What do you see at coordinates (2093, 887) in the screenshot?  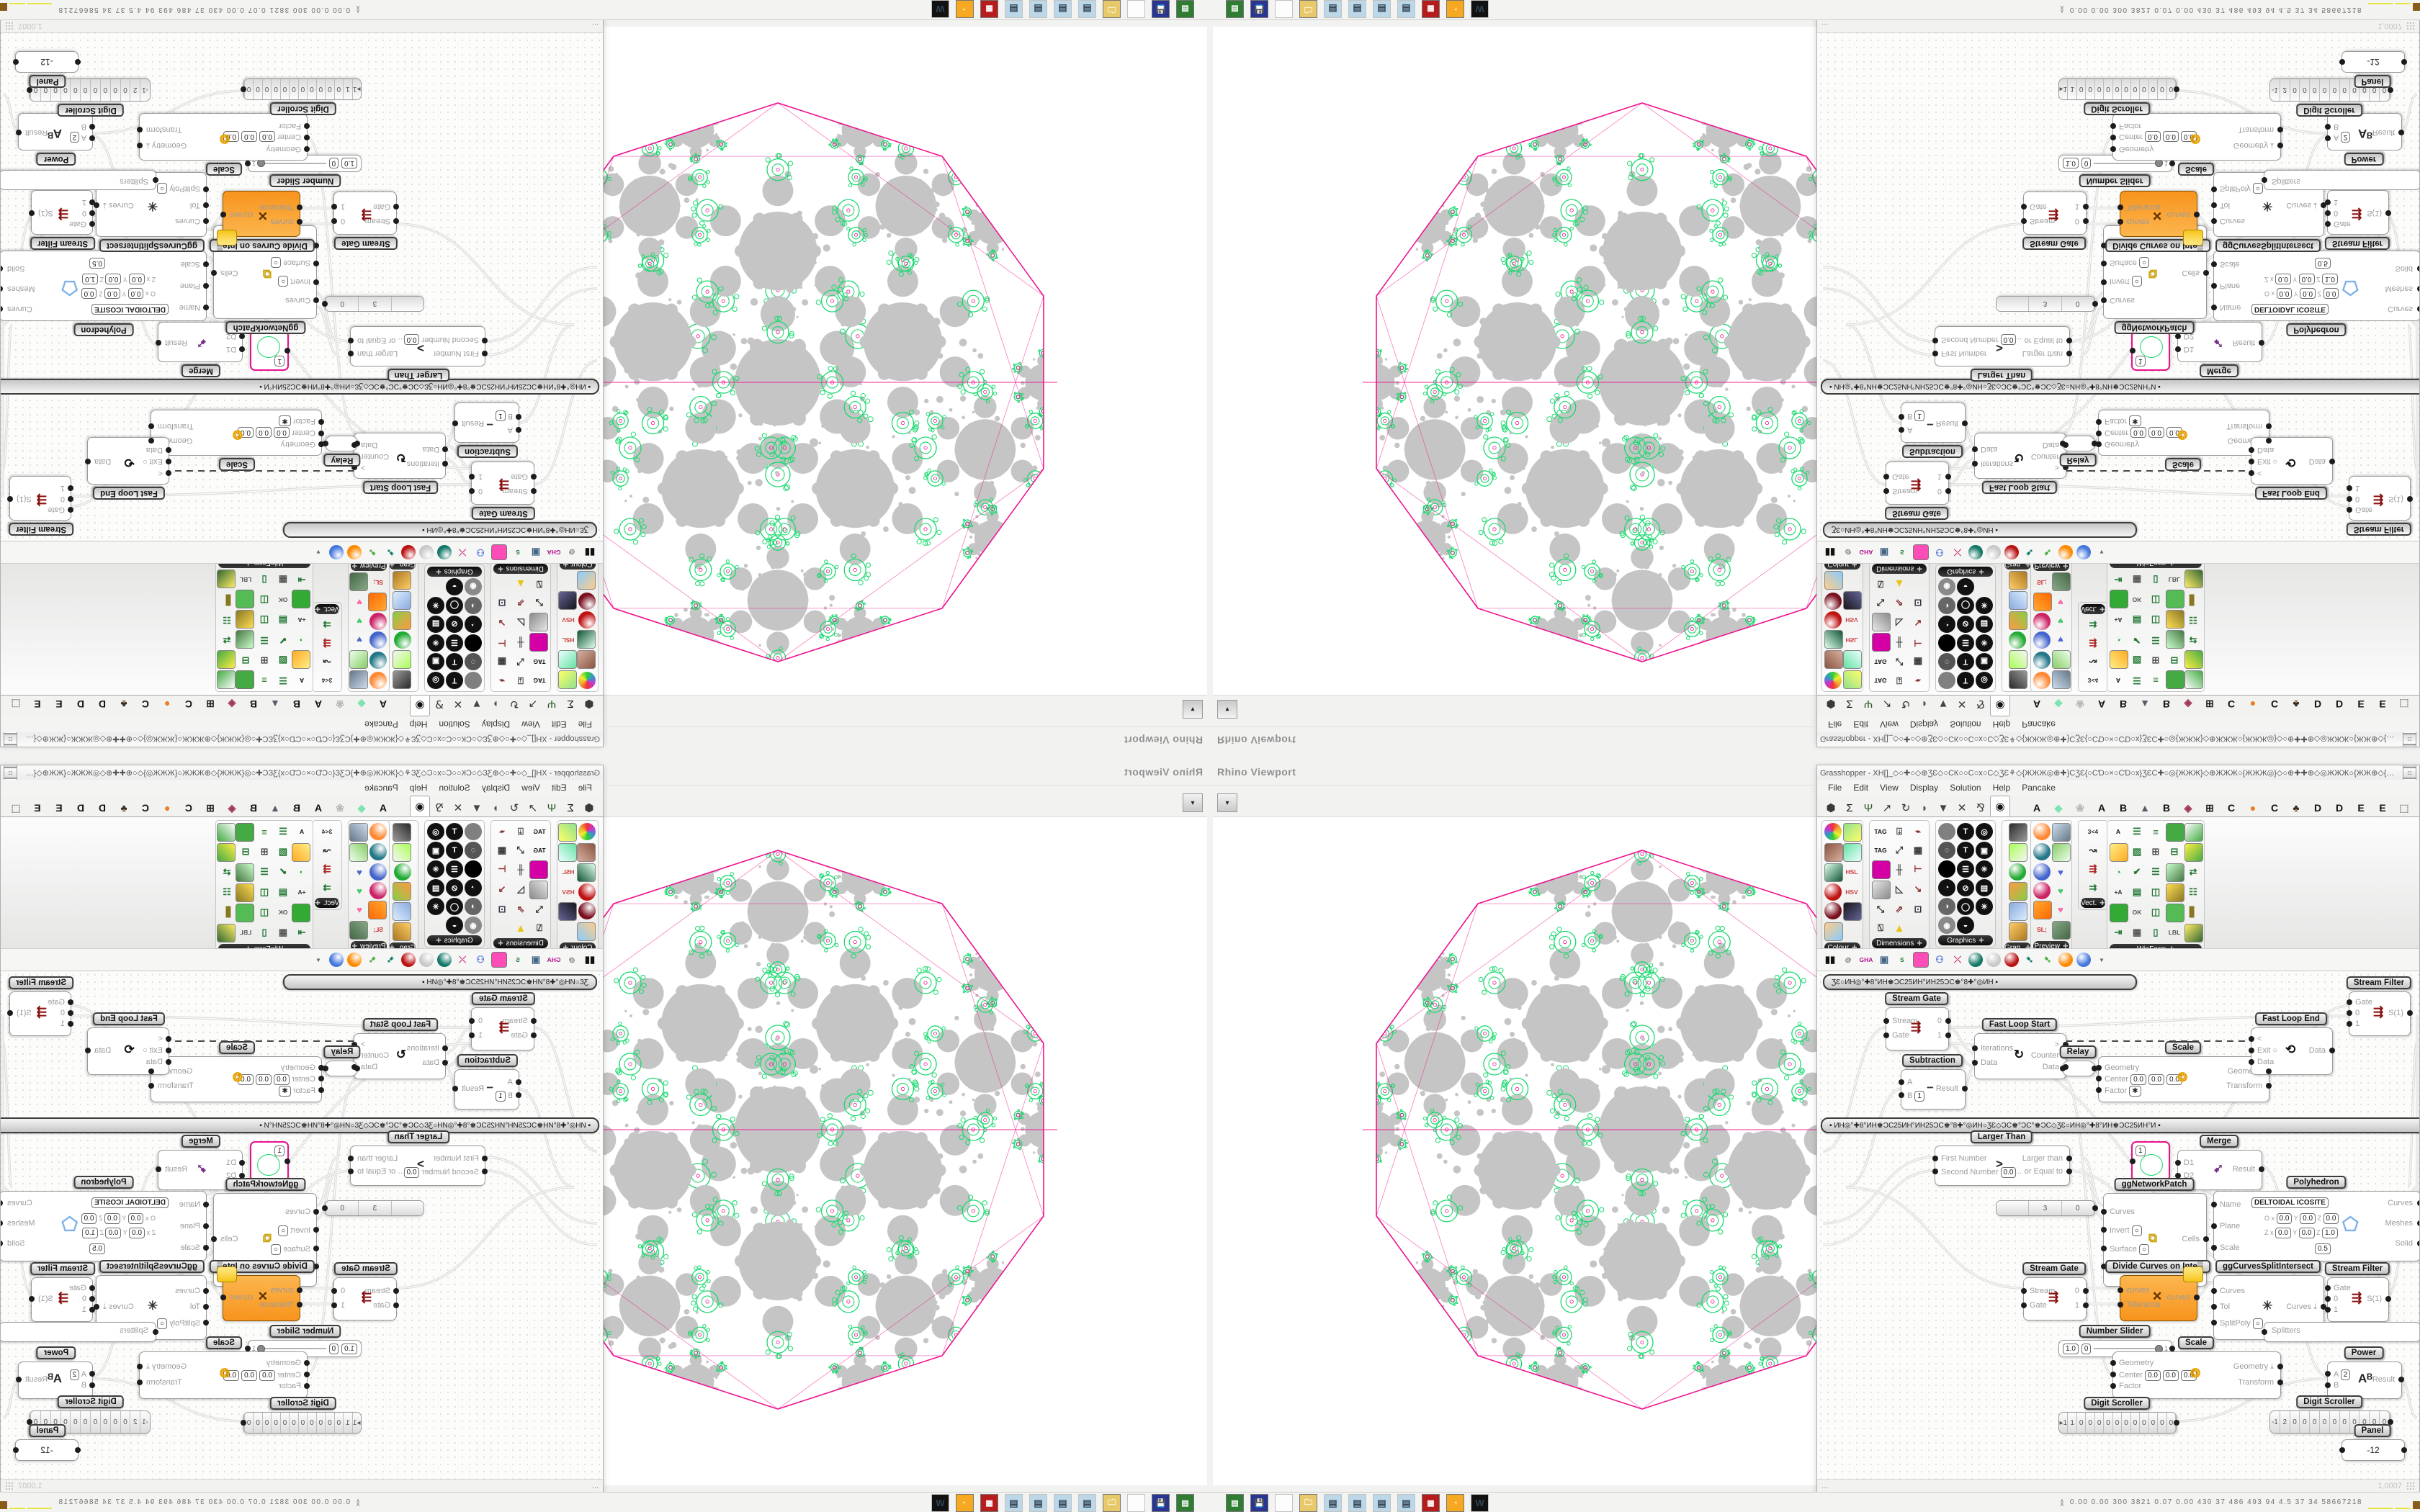 I see `palette-icon: ⇉` at bounding box center [2093, 887].